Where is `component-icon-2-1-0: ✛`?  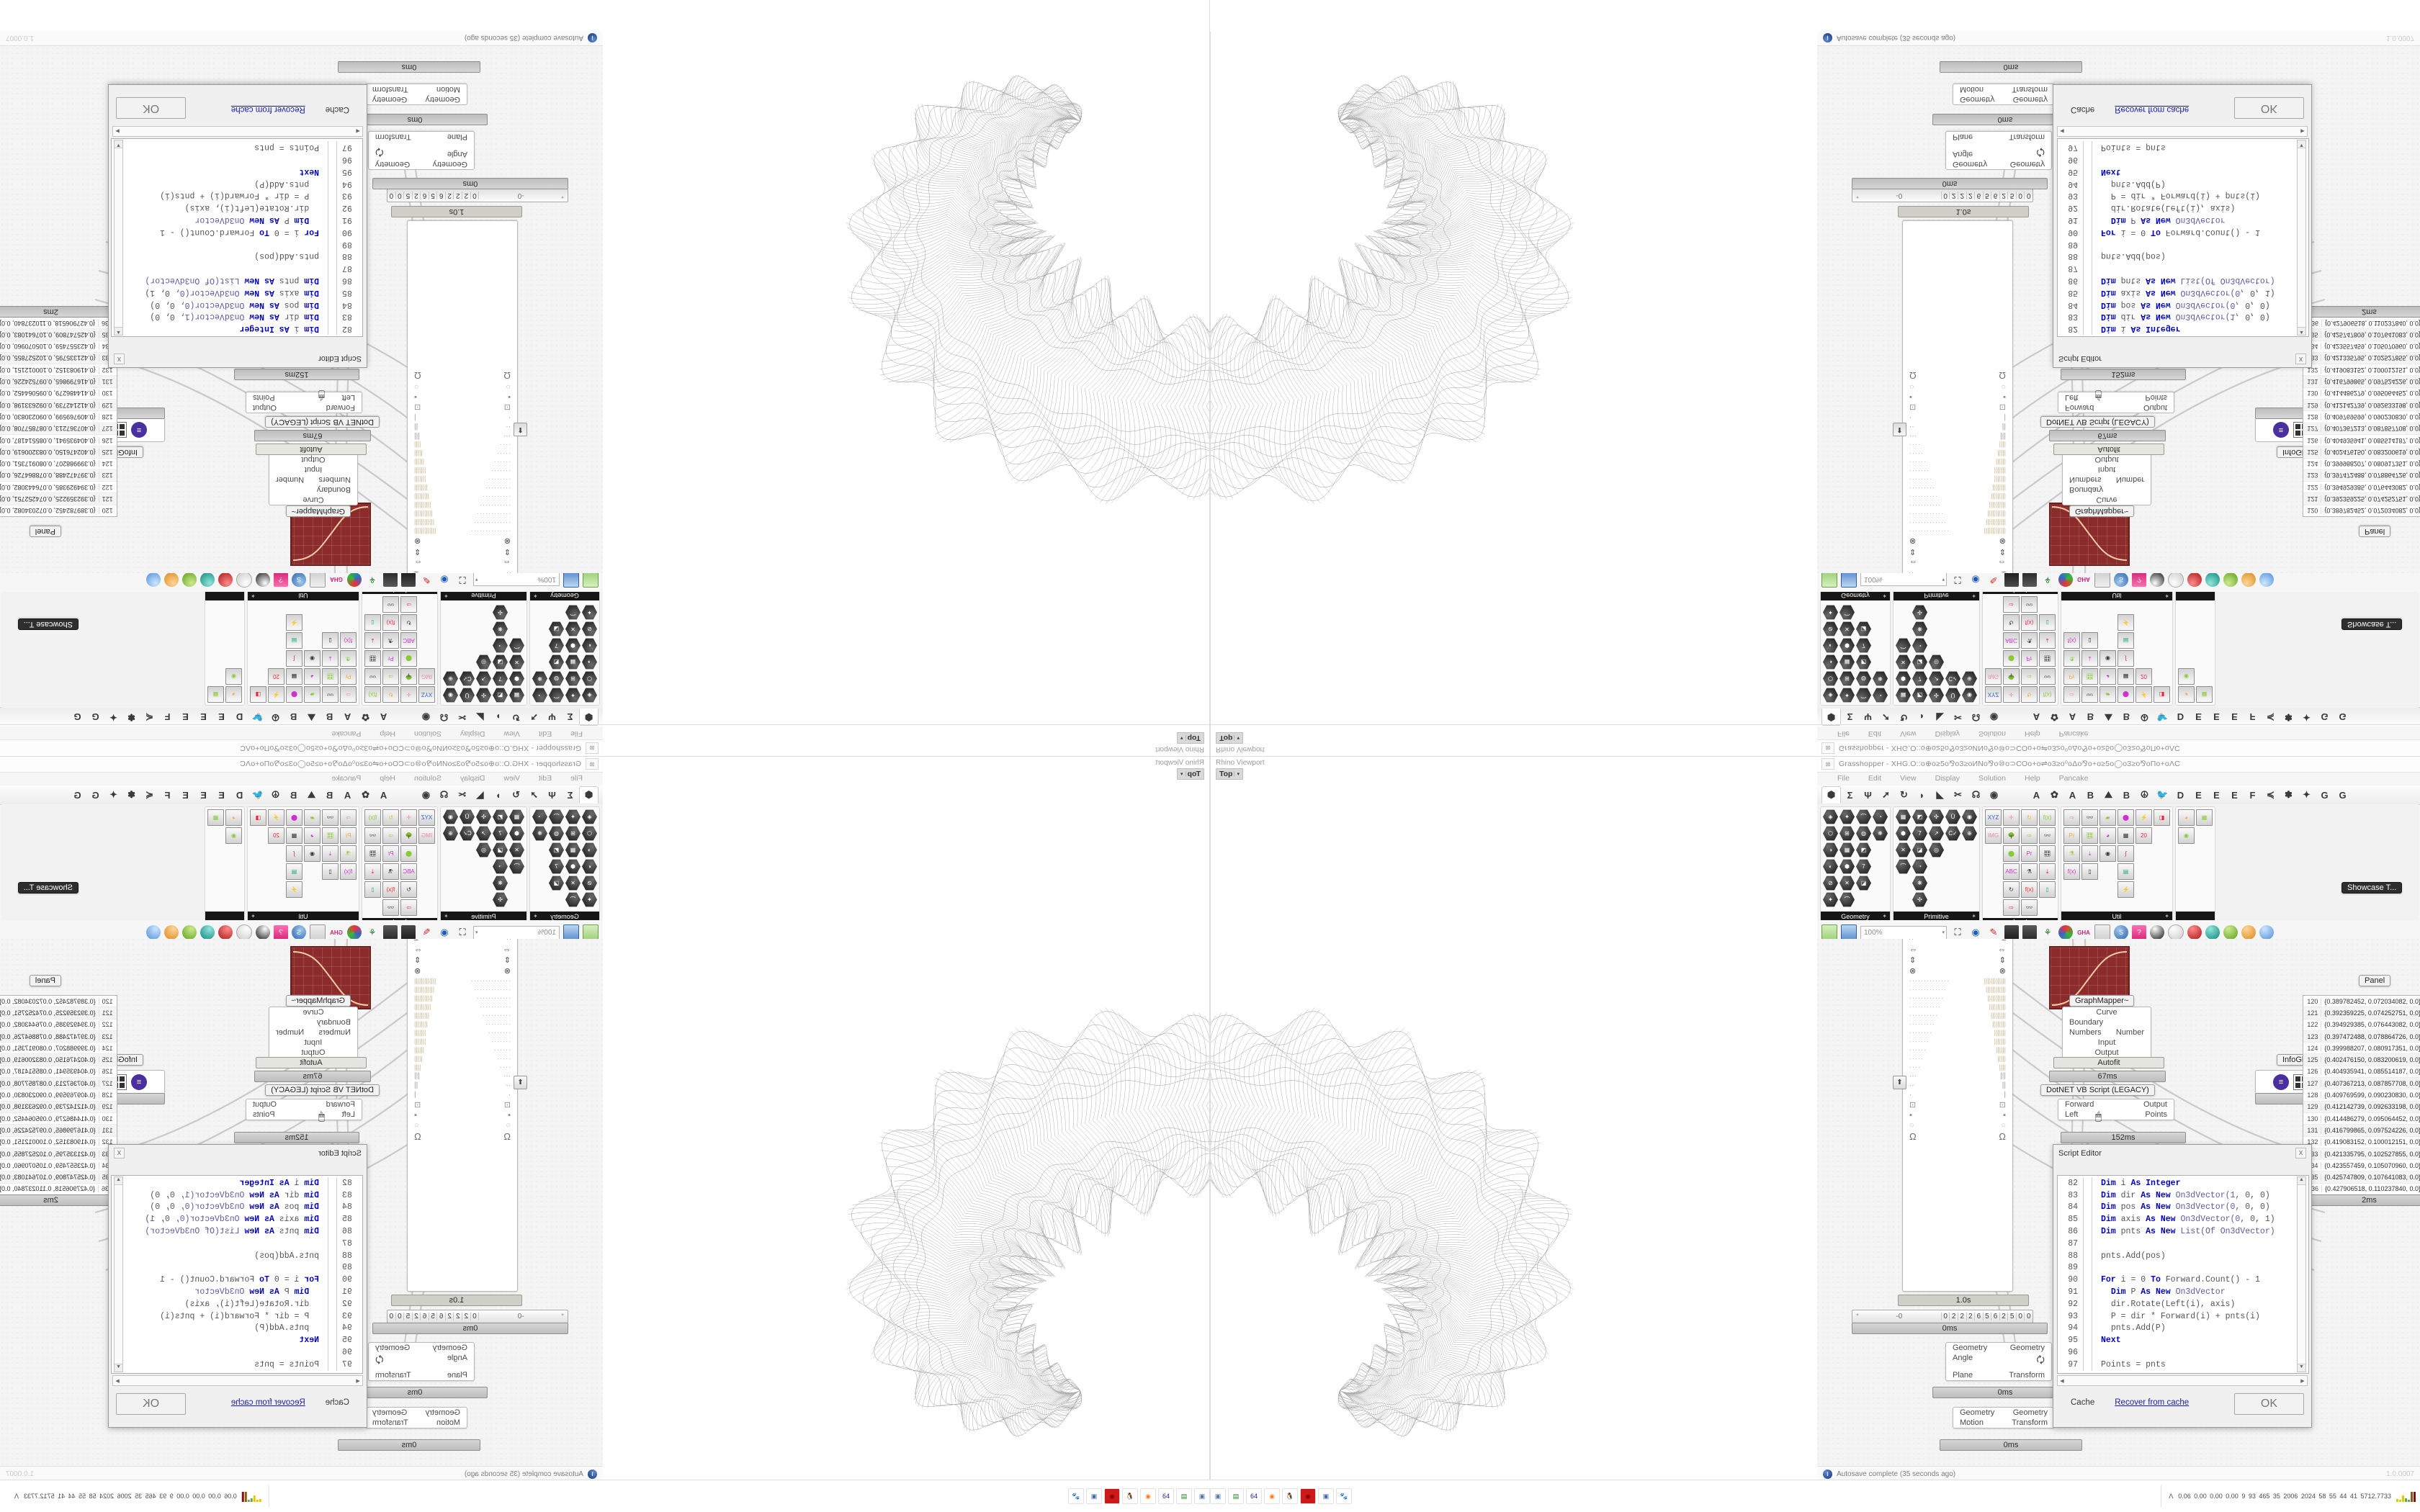
component-icon-2-1-0: ✛ is located at coordinates (2011, 694).